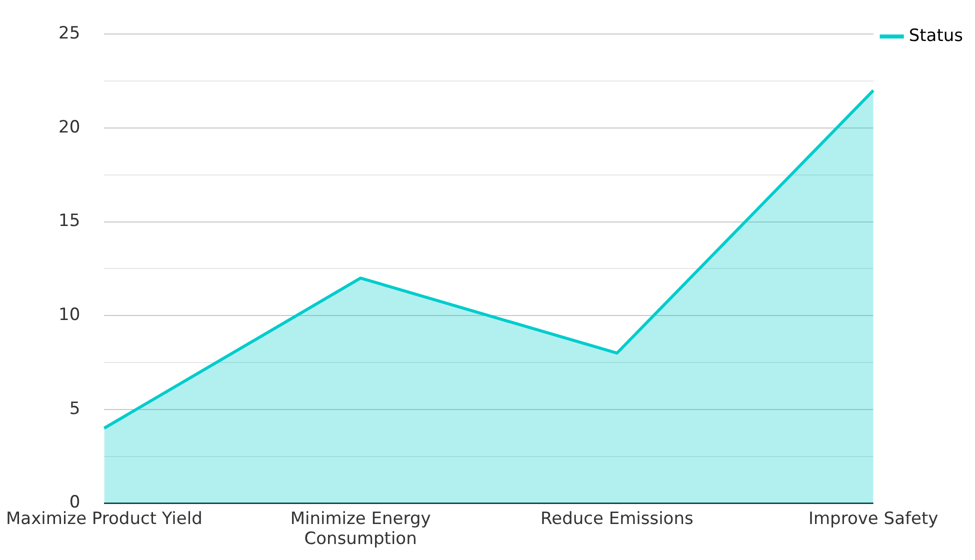 The height and width of the screenshot is (560, 975). Describe the element at coordinates (69, 34) in the screenshot. I see `y-tick-label: 25` at that location.